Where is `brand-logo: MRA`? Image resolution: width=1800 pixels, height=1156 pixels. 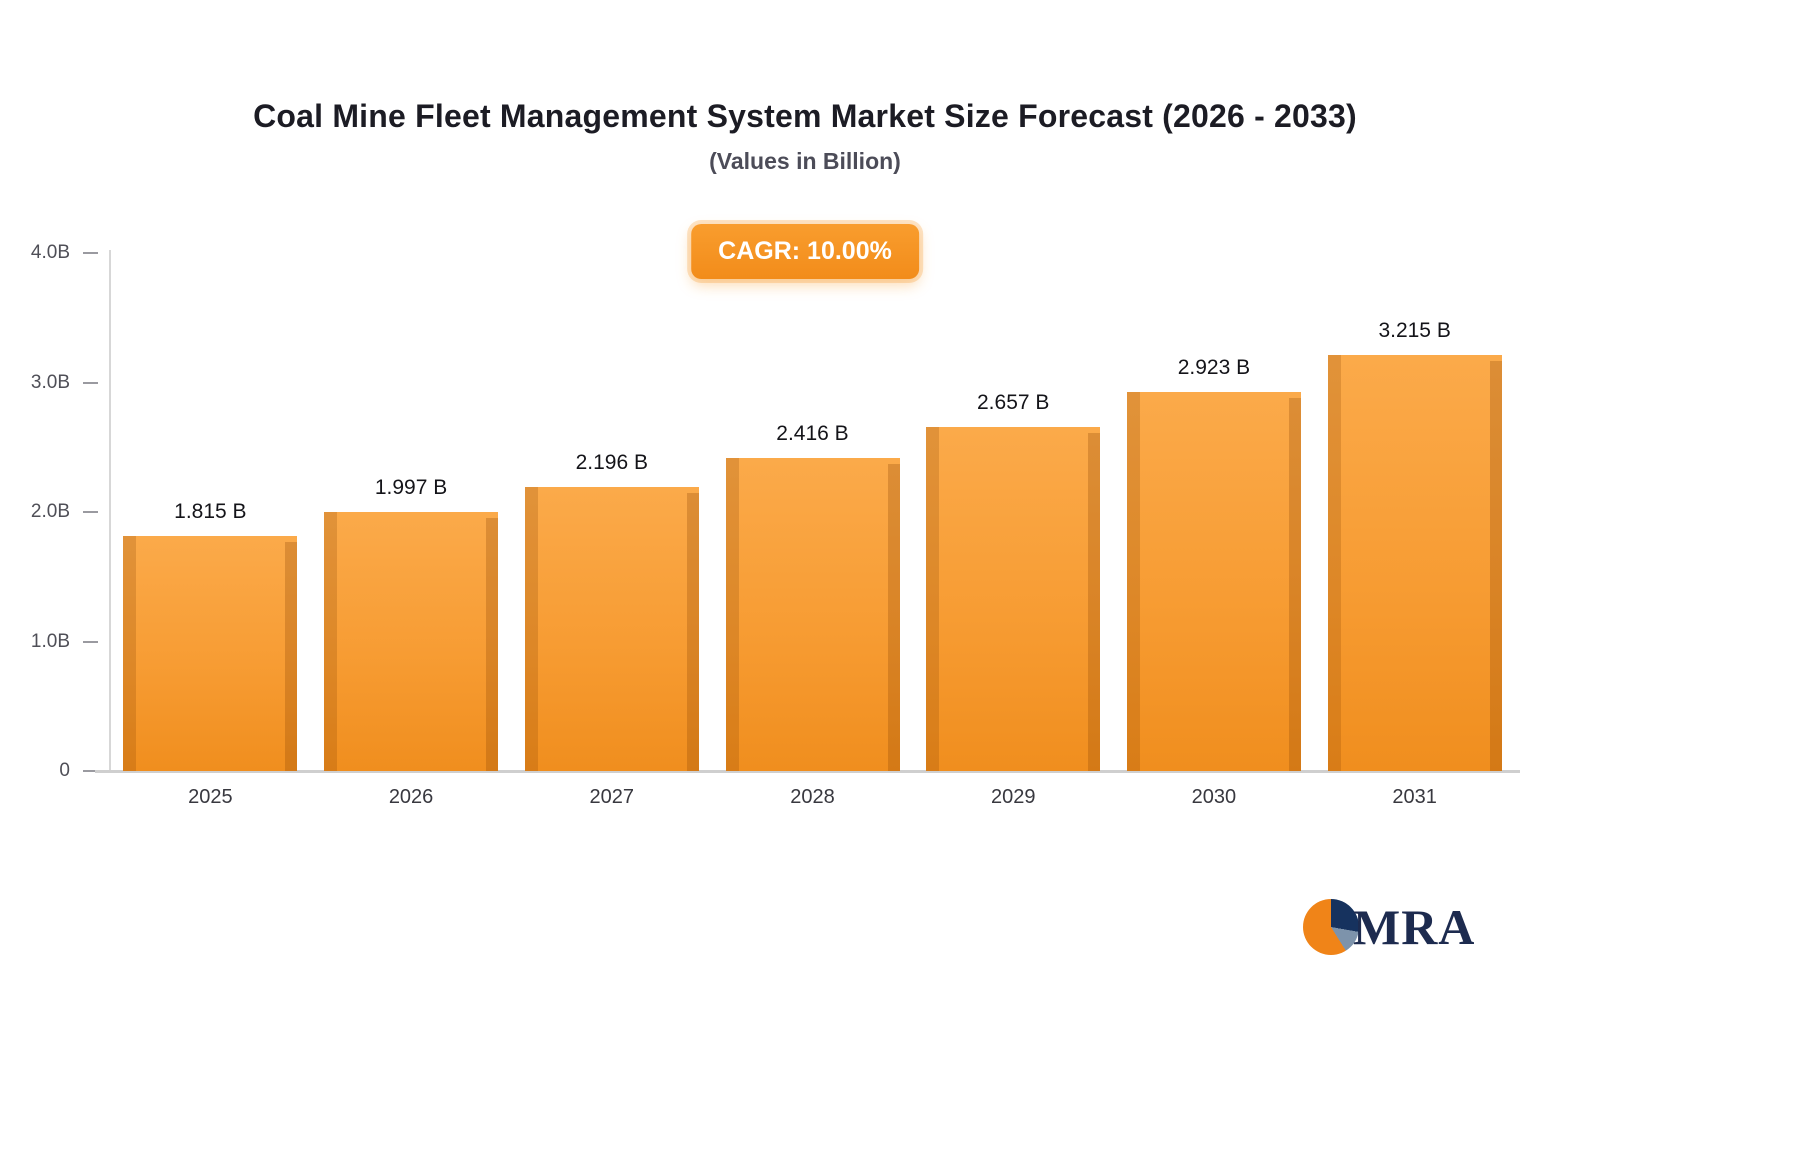
brand-logo: MRA is located at coordinates (1389, 927).